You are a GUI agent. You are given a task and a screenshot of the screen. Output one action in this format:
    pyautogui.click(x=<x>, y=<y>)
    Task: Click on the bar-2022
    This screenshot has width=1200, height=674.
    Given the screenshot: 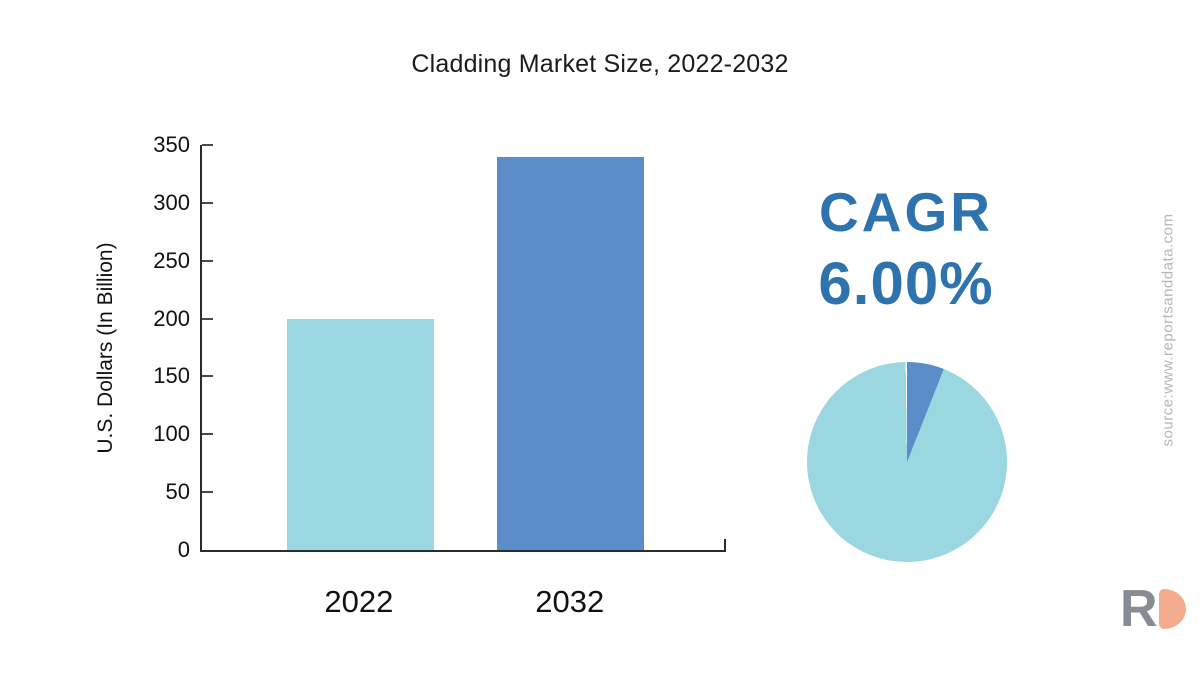 What is the action you would take?
    pyautogui.click(x=360, y=434)
    